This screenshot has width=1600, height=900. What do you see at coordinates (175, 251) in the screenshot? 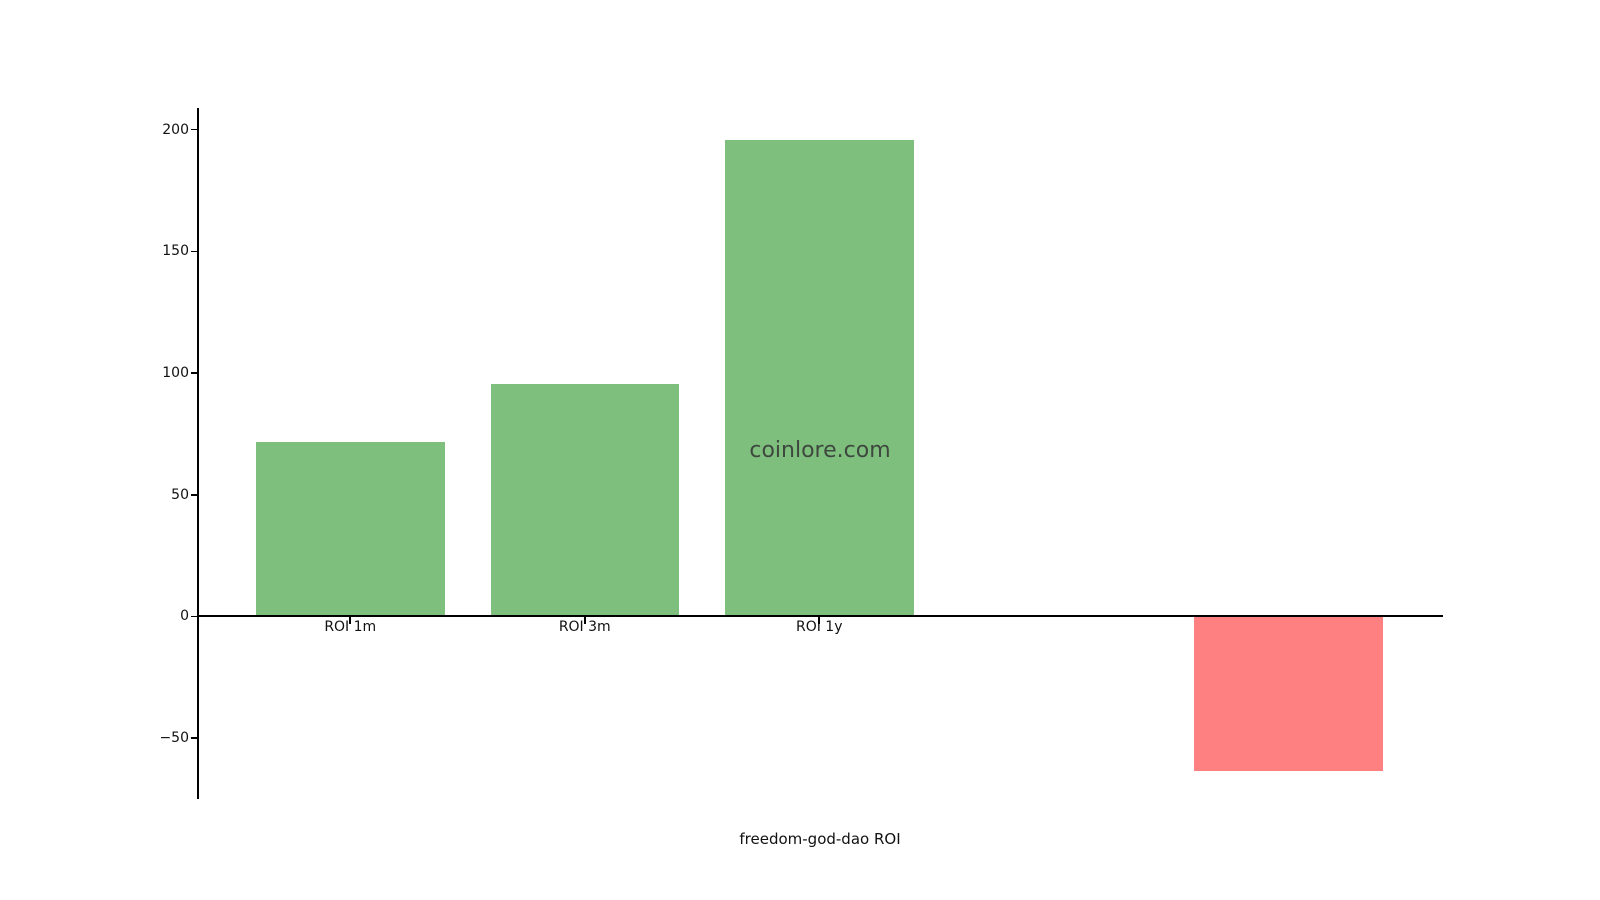
I see `y-tick-label: 150` at bounding box center [175, 251].